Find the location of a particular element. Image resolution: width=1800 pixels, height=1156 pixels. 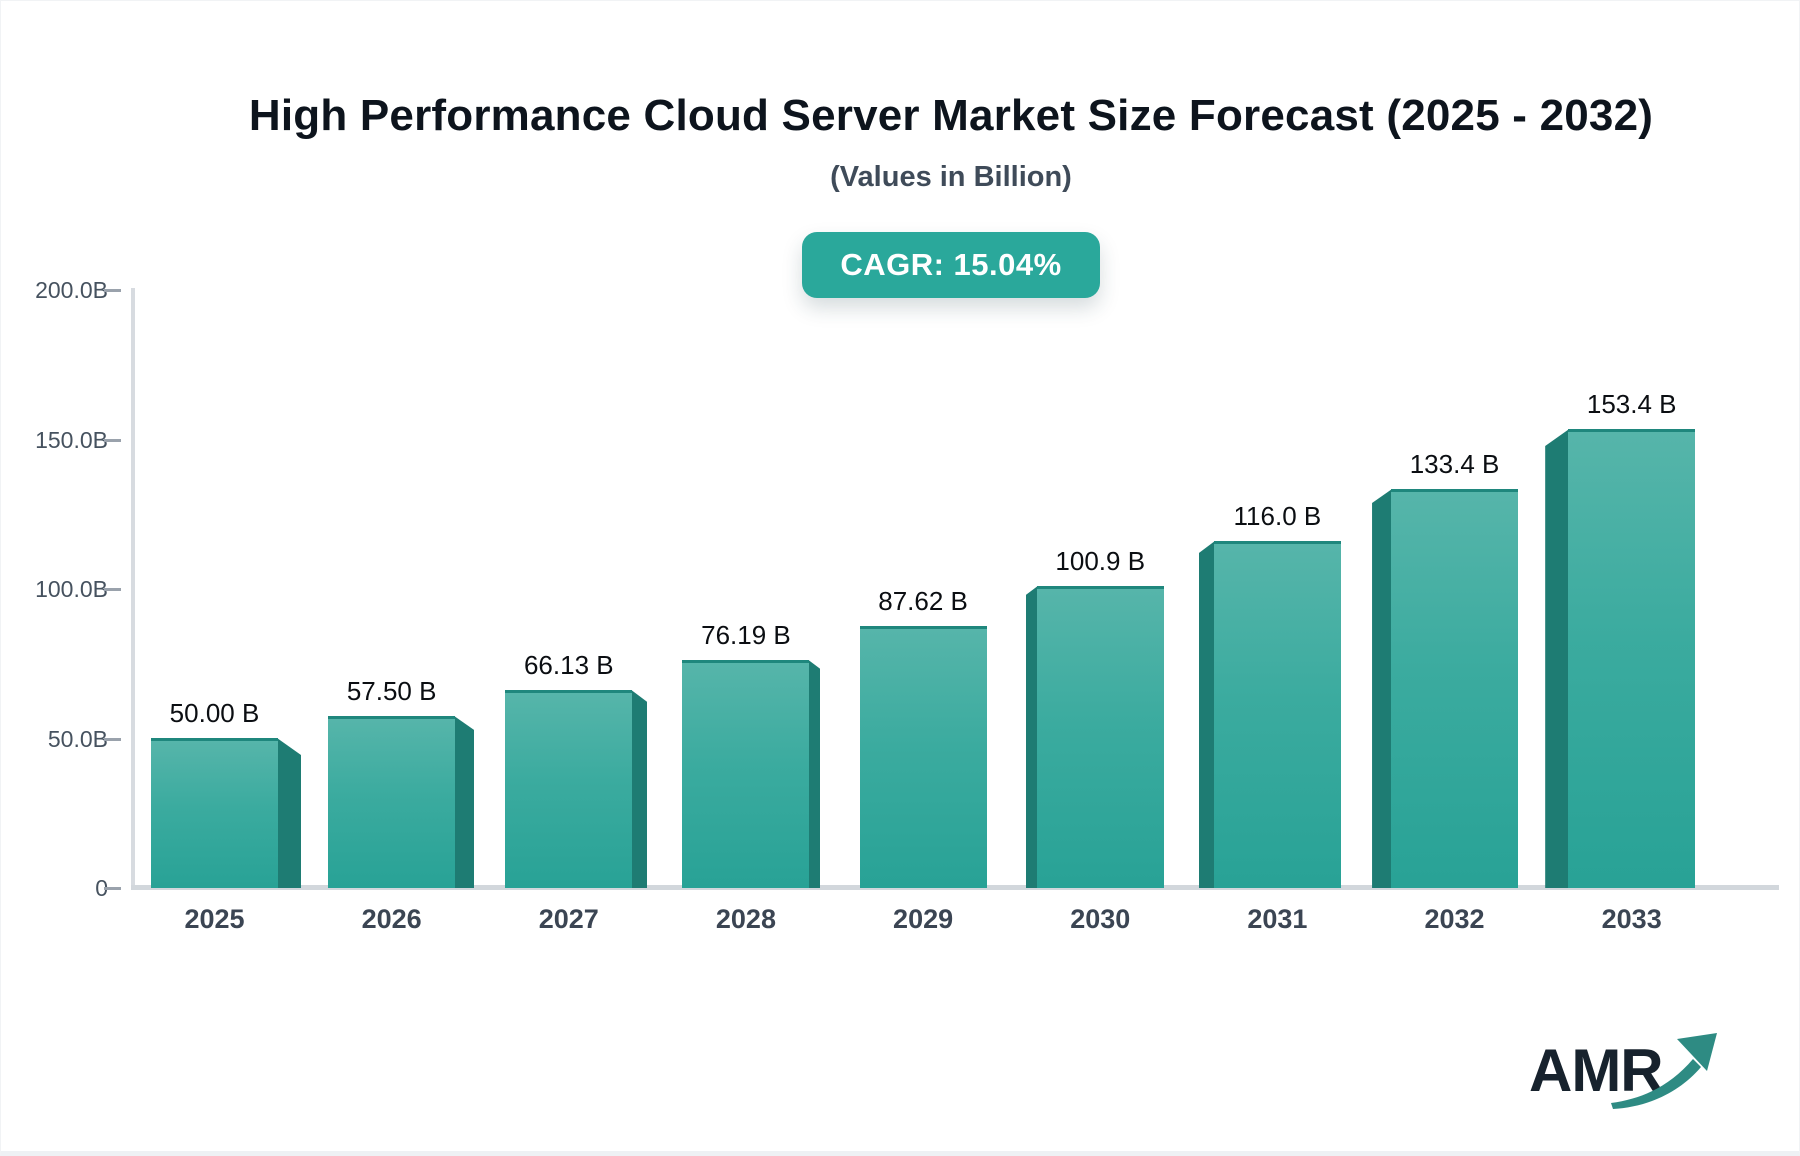

y-axis-tick-50.0B is located at coordinates (112, 739).